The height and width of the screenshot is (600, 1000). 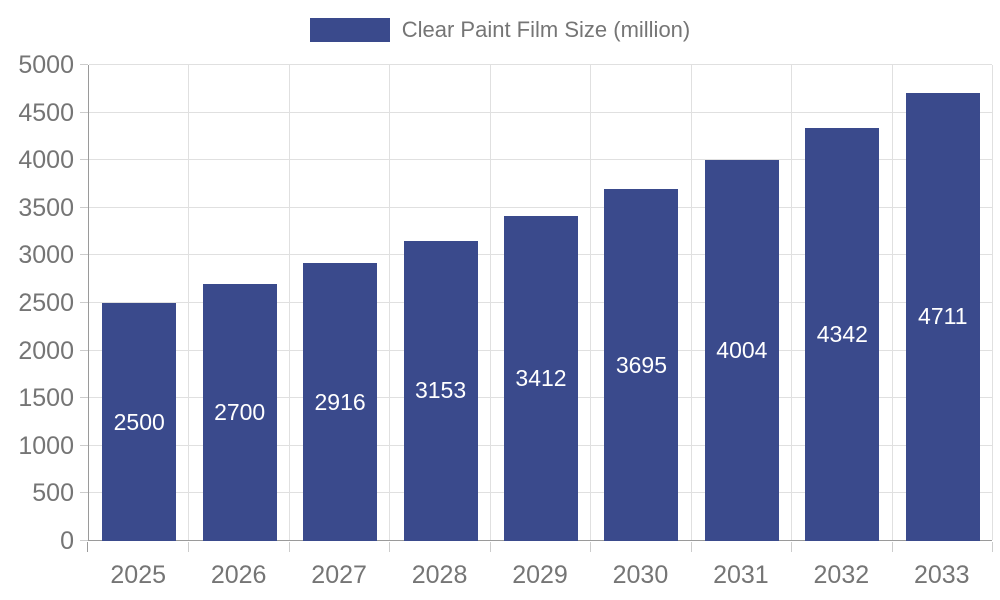 I want to click on x-tick-label: 2027, so click(x=339, y=575).